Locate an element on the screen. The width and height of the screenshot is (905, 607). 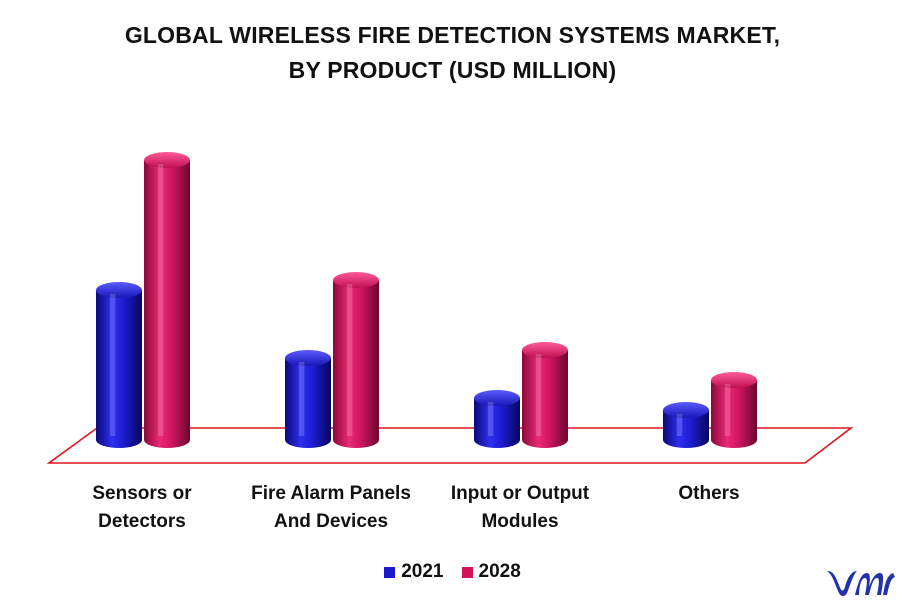
legend-item-2021: 2021 is located at coordinates (414, 572).